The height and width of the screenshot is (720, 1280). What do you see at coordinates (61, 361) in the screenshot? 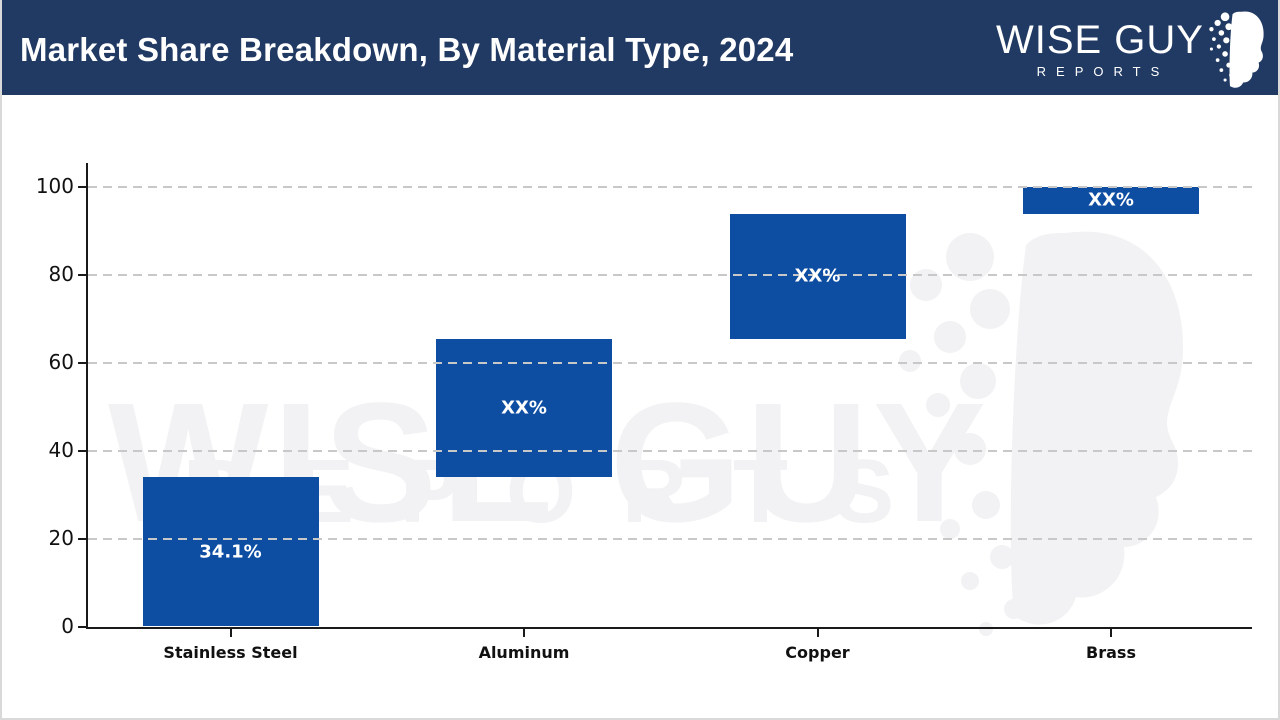
I see `y-tick-label-60: 60` at bounding box center [61, 361].